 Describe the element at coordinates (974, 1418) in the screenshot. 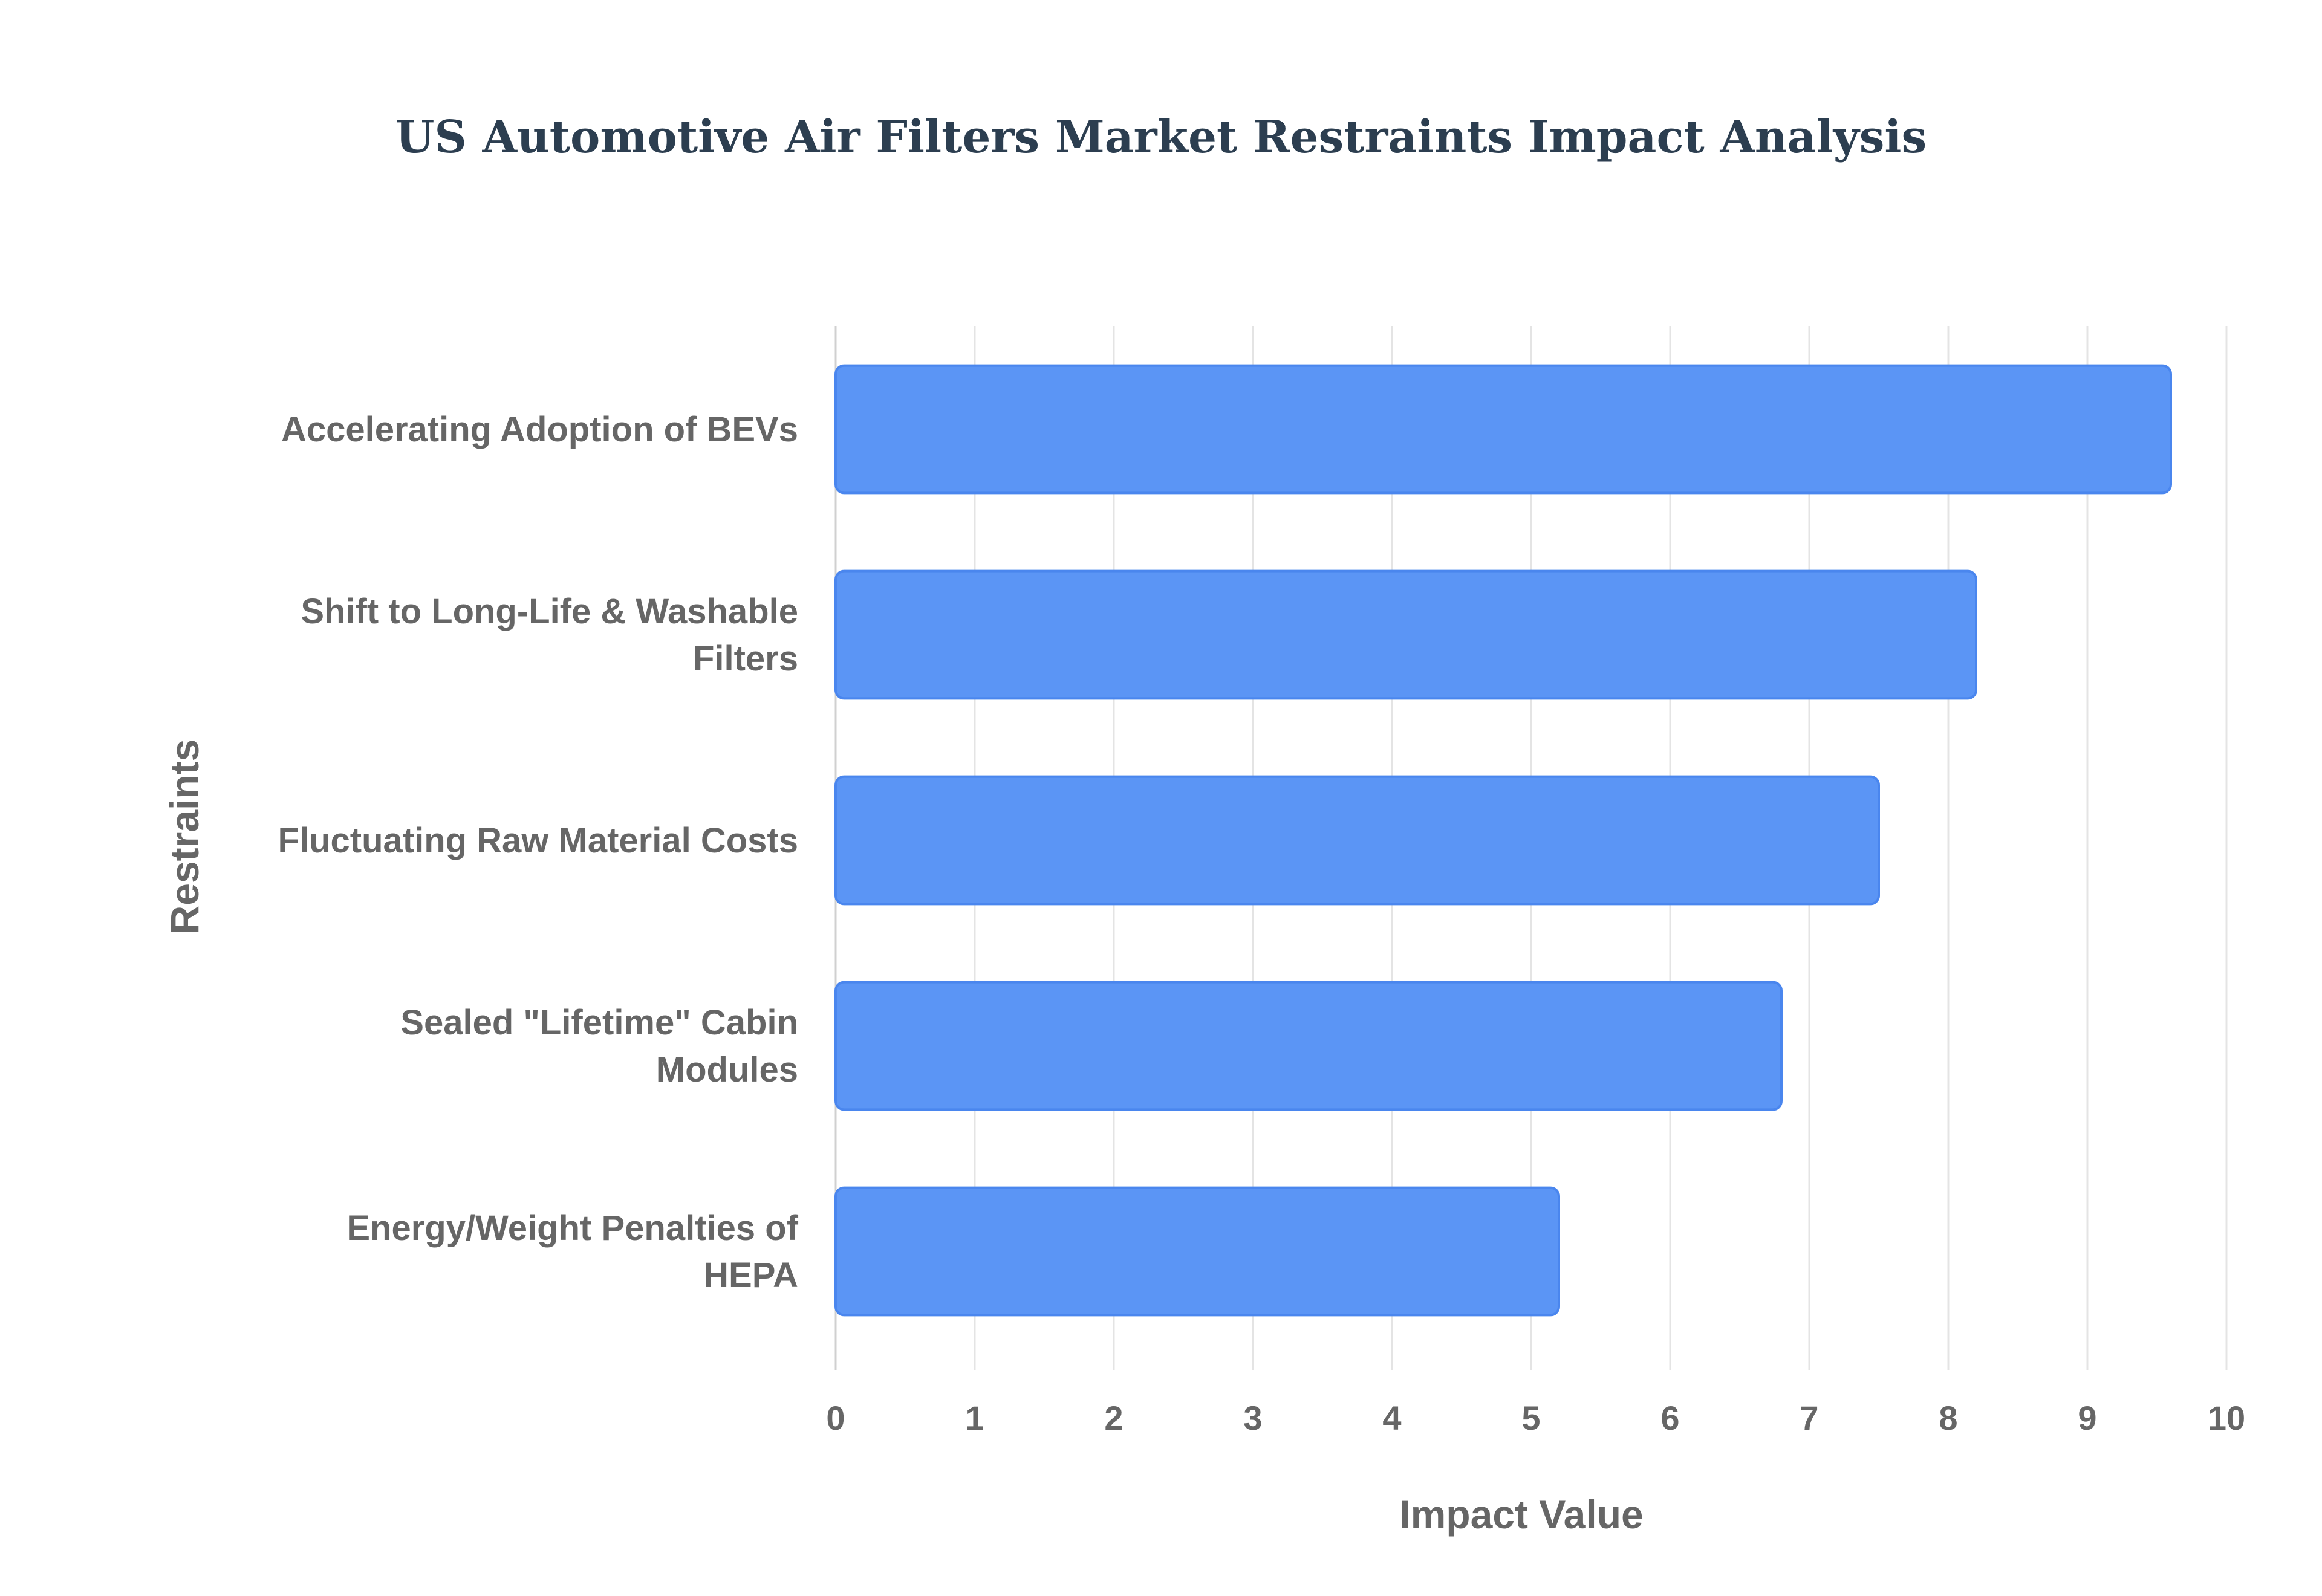

I see `x-tick-label: 1` at that location.